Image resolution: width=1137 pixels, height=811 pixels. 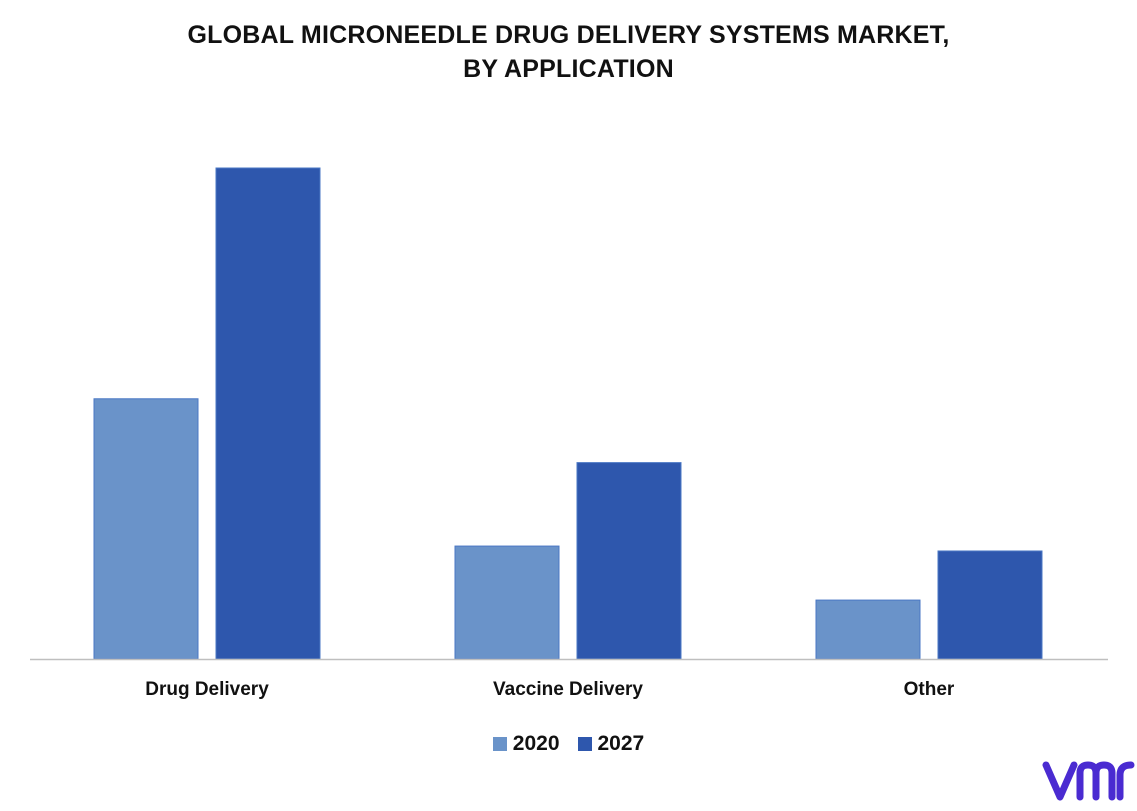 I want to click on x-axis-labels: Drug Delivery Vaccine Delivery Other, so click(x=550, y=689).